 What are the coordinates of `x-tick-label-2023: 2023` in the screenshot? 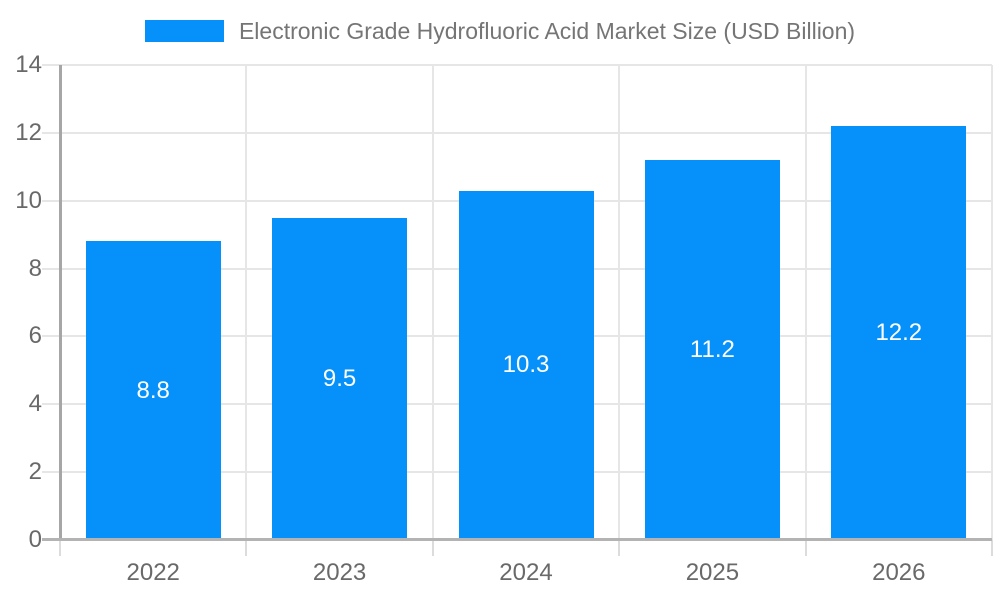 It's located at (339, 572).